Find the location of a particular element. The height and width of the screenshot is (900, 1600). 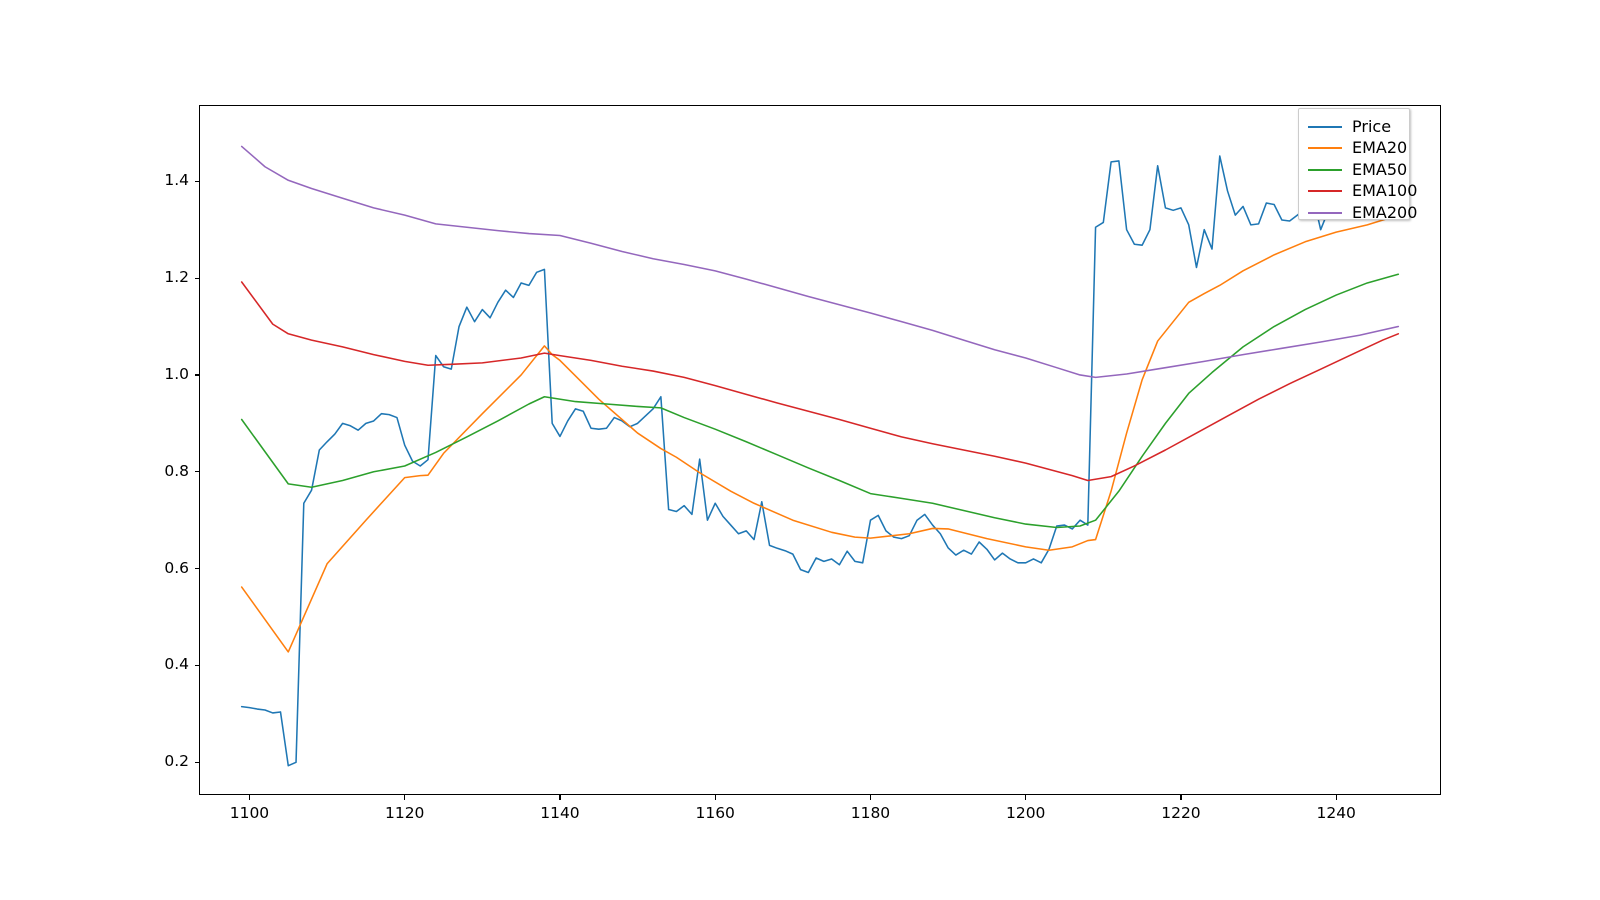

legend-swatch-ema100 is located at coordinates (1325, 191).